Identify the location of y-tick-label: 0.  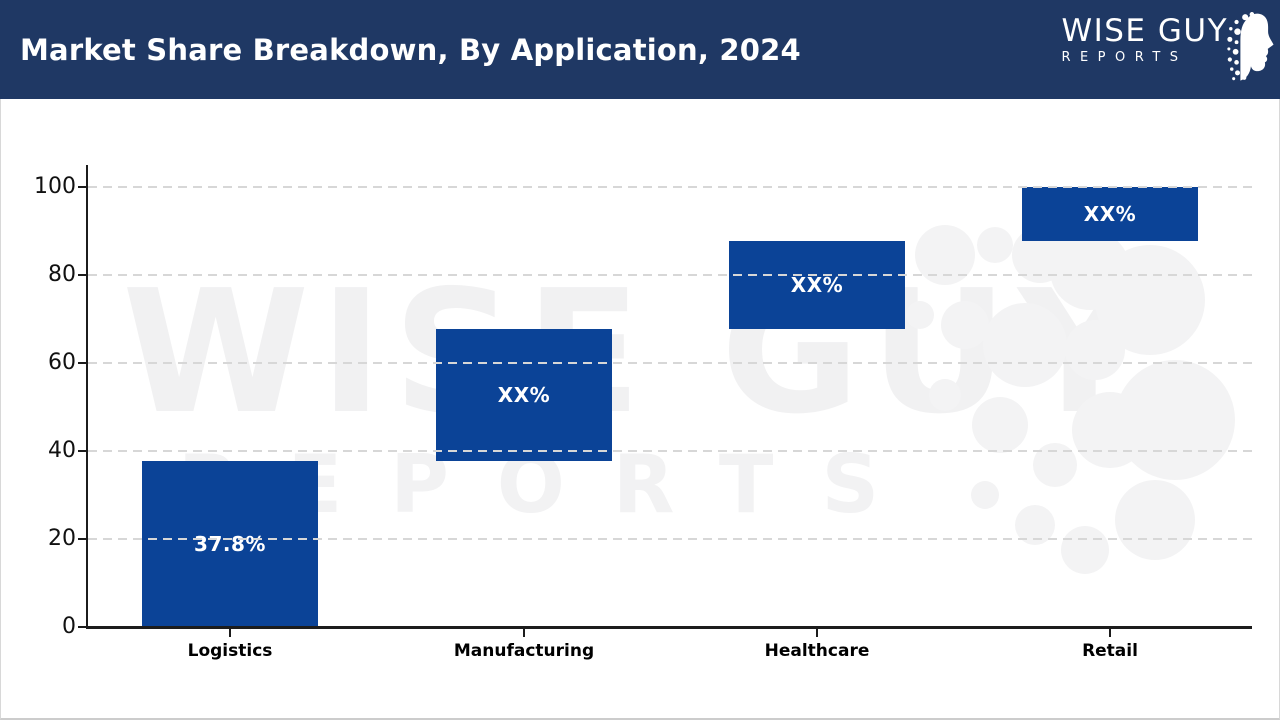
(69, 626).